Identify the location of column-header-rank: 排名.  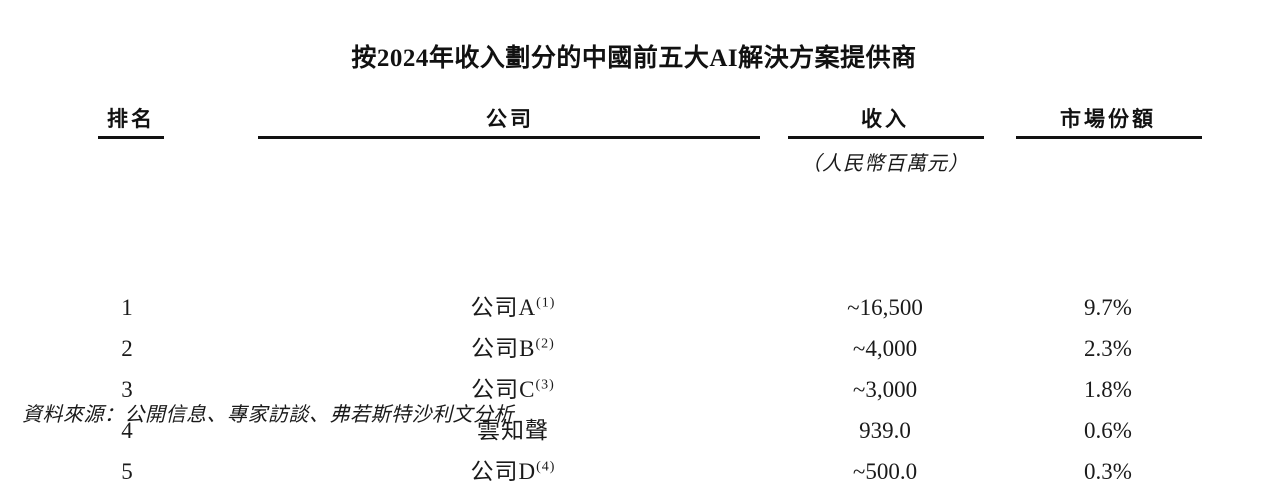
(131, 119).